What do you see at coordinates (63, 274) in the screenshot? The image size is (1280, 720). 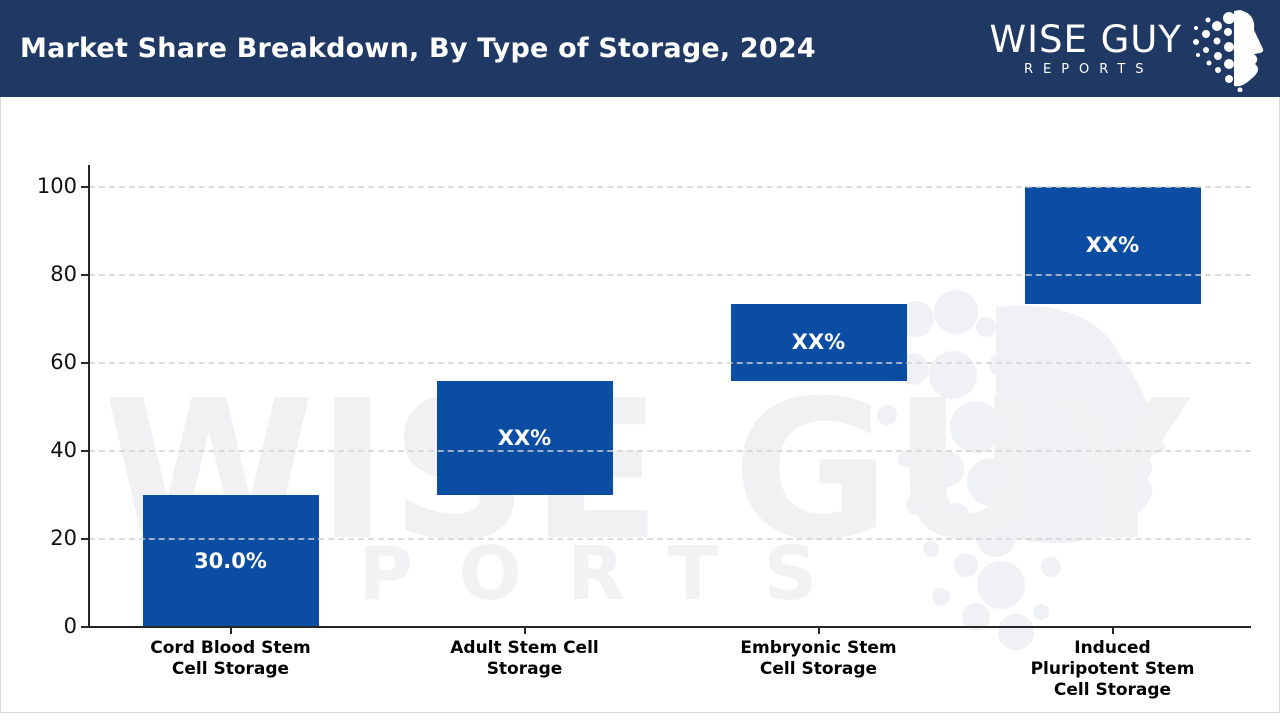 I see `y-axis-tick-label: 80` at bounding box center [63, 274].